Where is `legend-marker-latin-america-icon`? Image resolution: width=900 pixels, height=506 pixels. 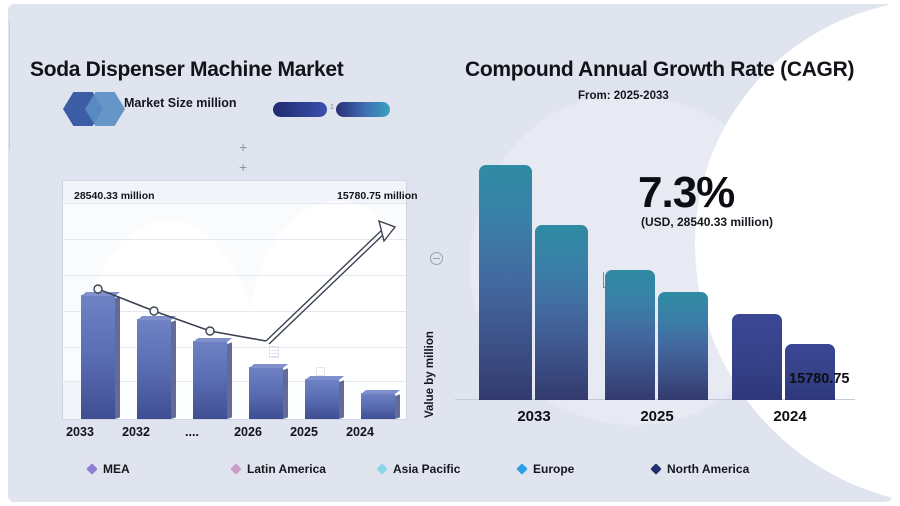 legend-marker-latin-america-icon is located at coordinates (236, 469).